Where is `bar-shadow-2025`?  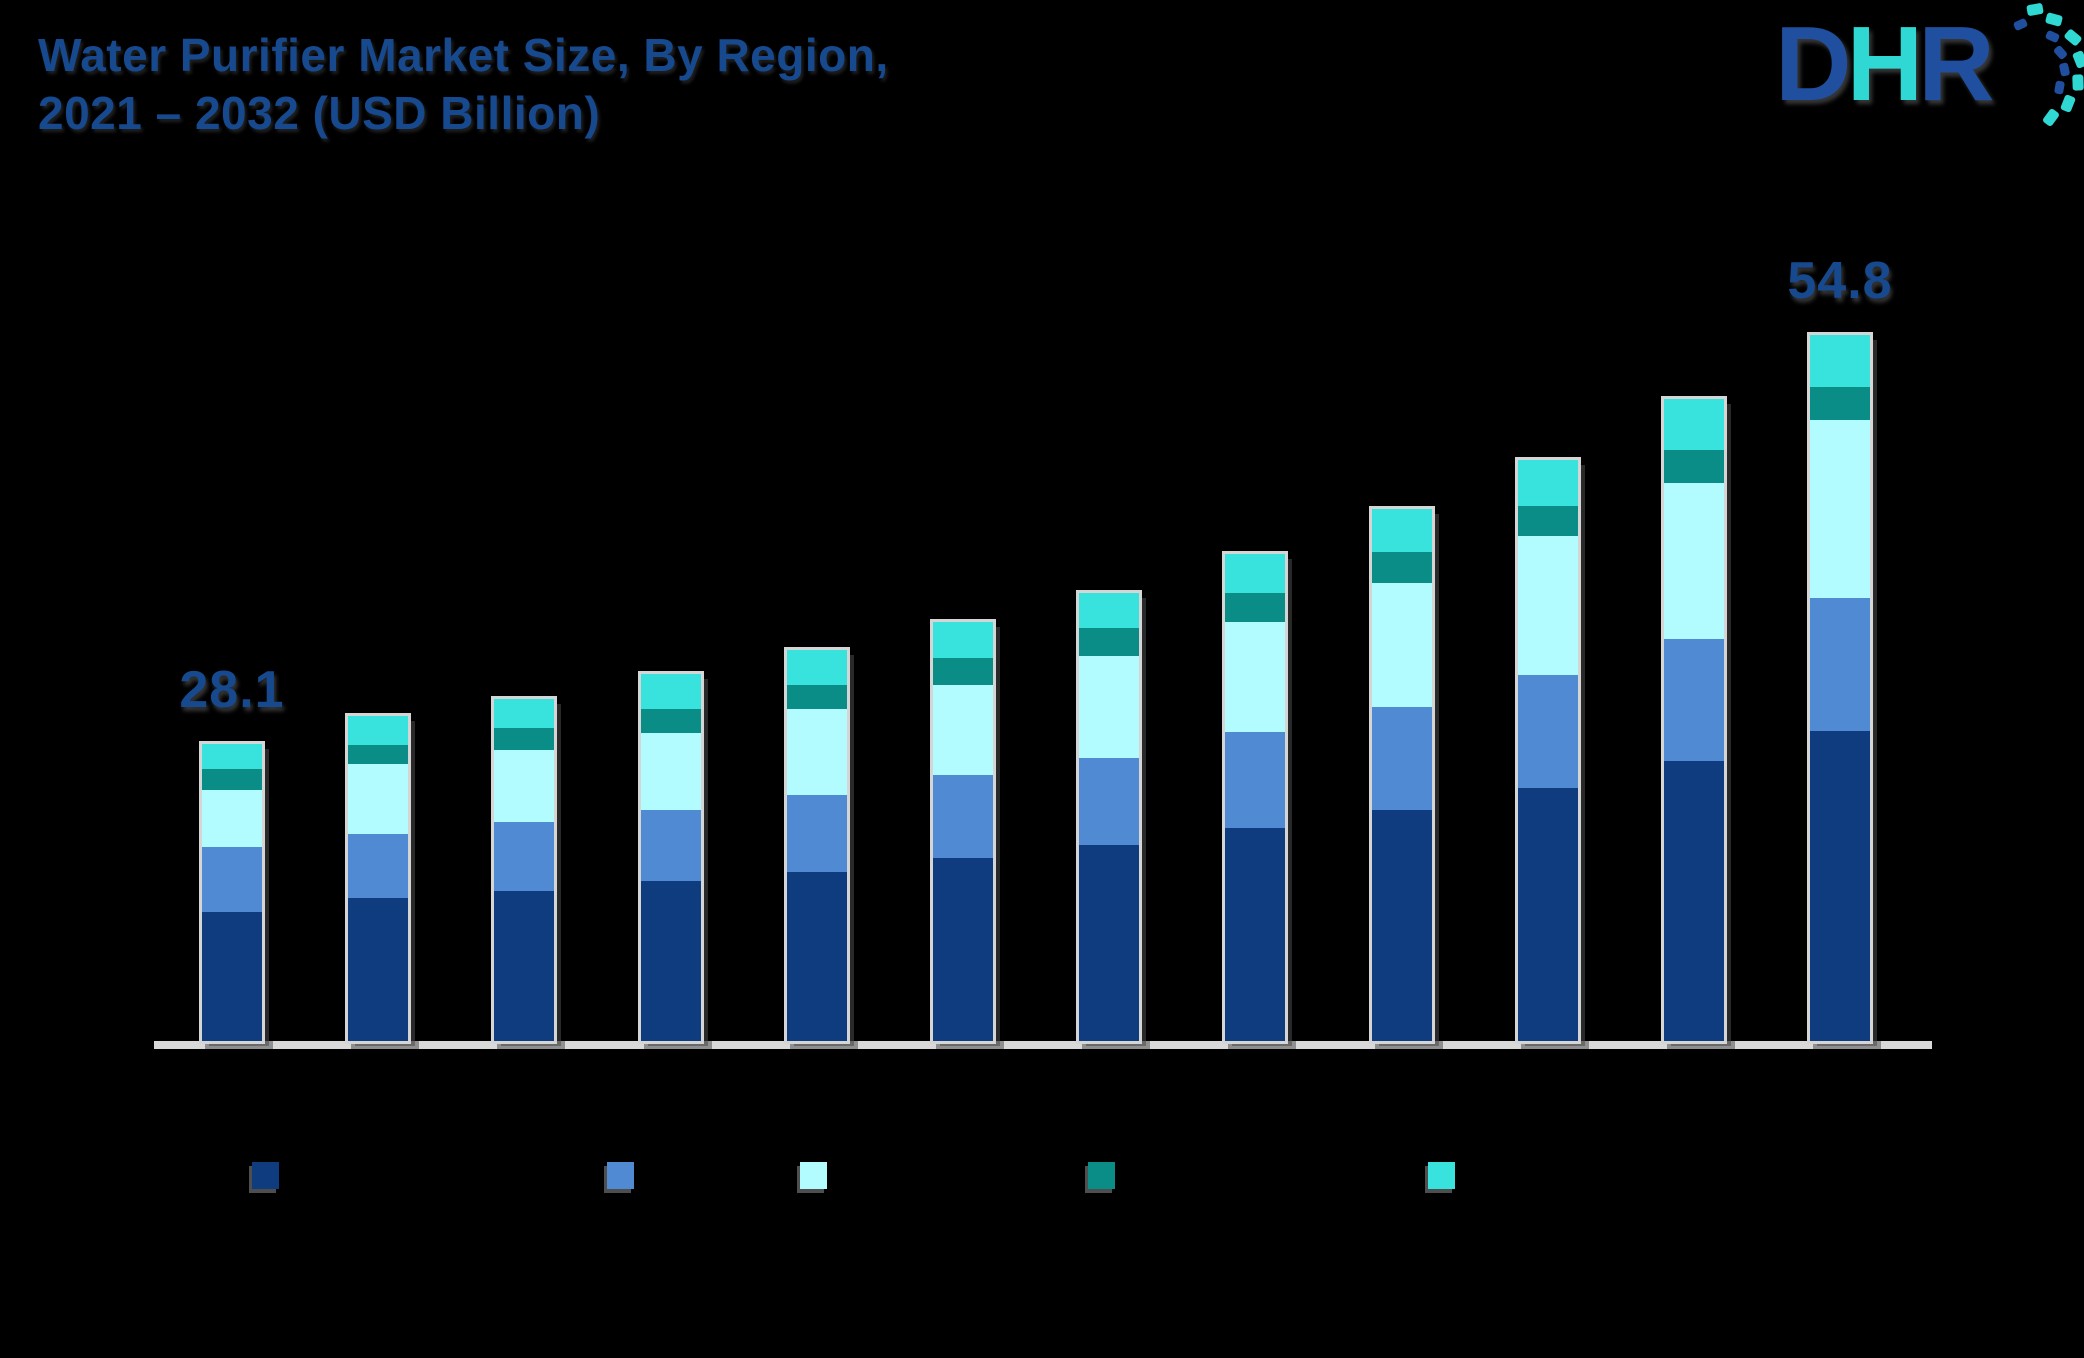
bar-shadow-2025 is located at coordinates (824, 1045).